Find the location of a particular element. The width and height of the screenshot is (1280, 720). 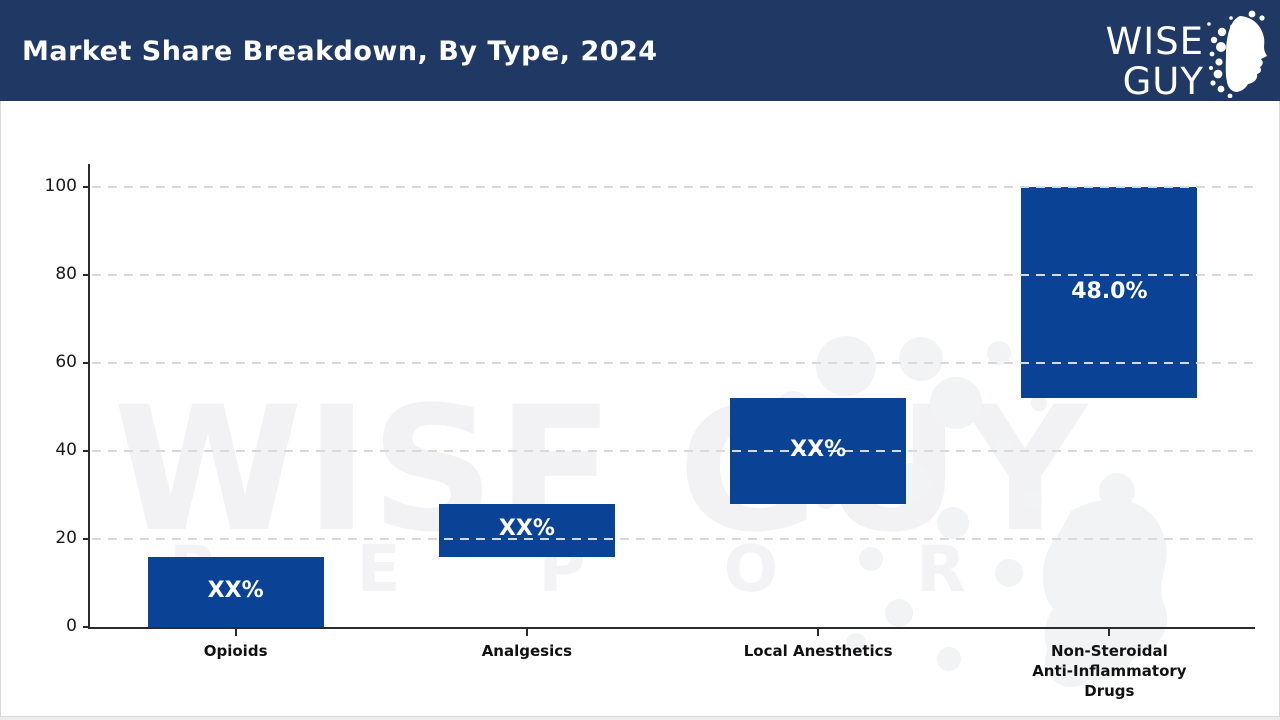

y-axis-tick-label: 60 is located at coordinates (66, 362).